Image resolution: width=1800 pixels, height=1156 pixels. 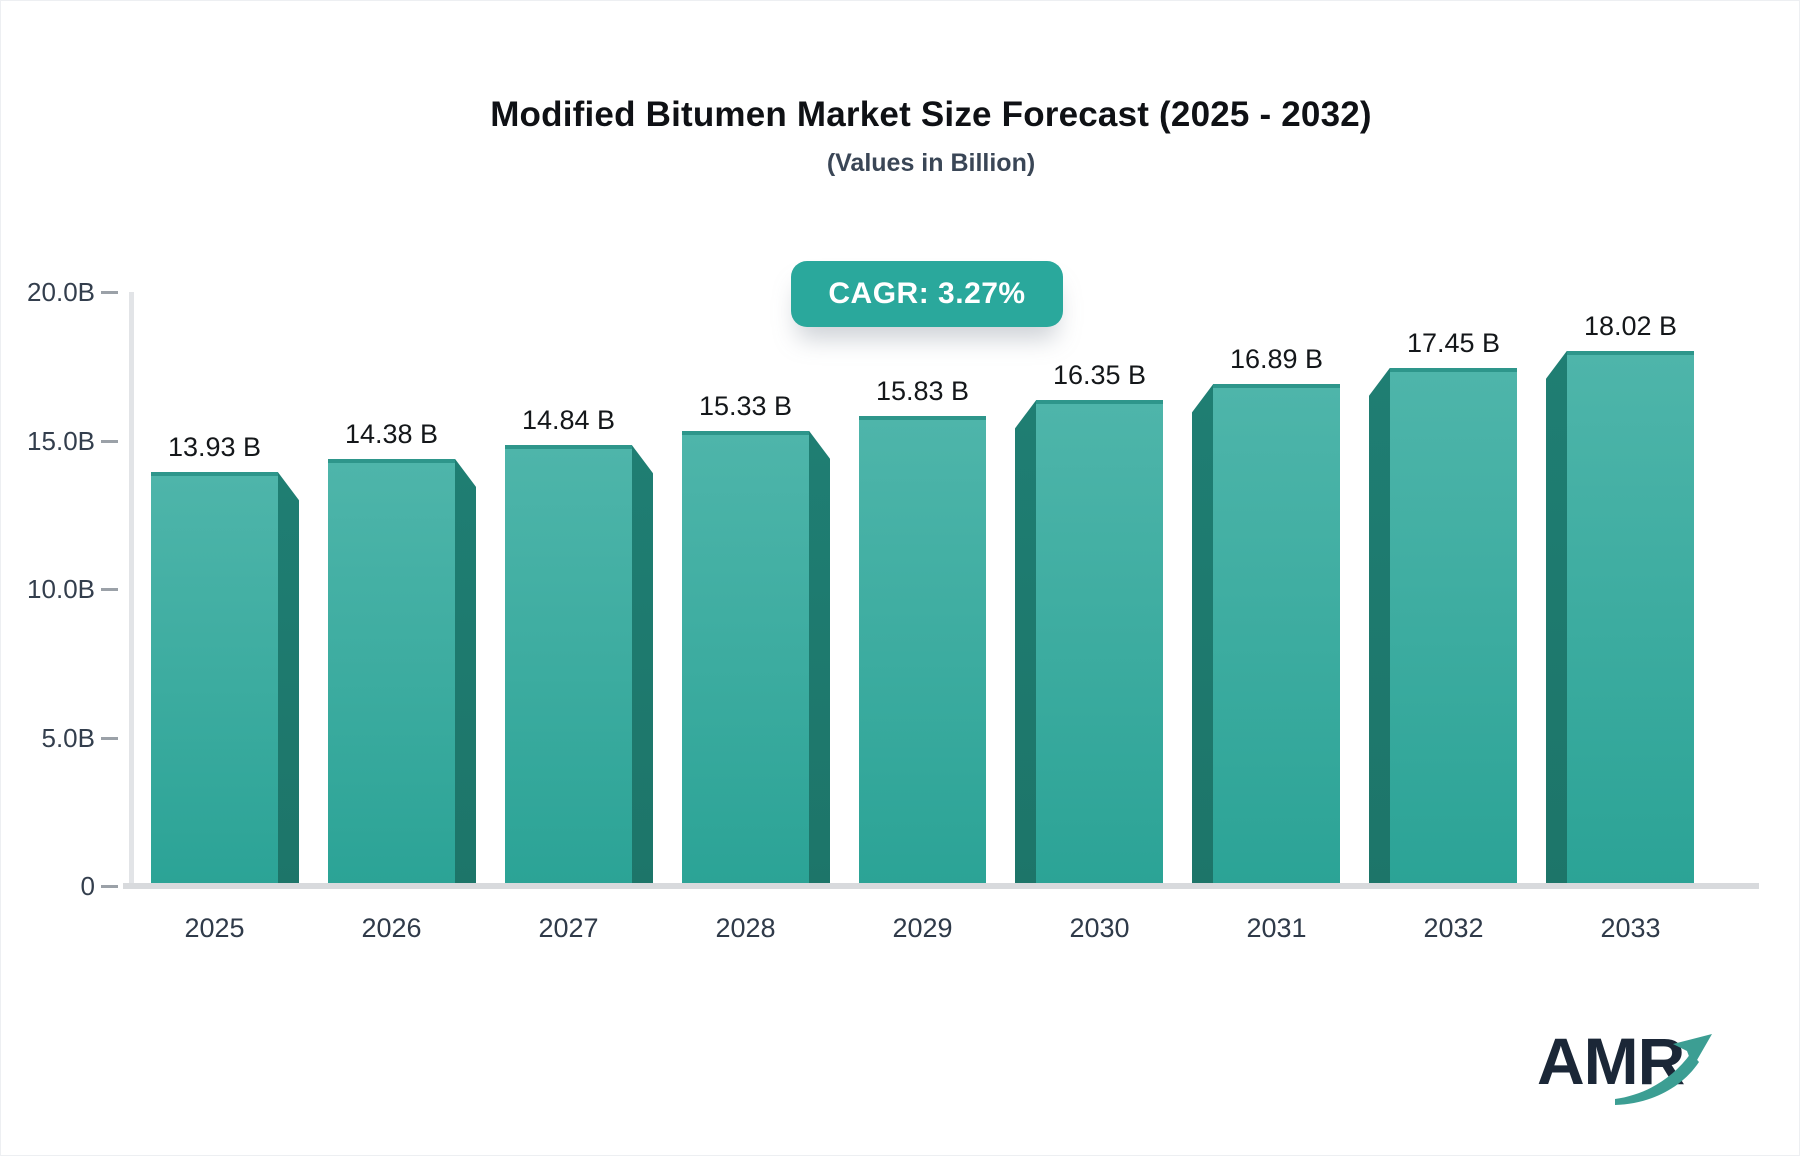 What do you see at coordinates (68, 737) in the screenshot?
I see `y-axis-label: 5.0B` at bounding box center [68, 737].